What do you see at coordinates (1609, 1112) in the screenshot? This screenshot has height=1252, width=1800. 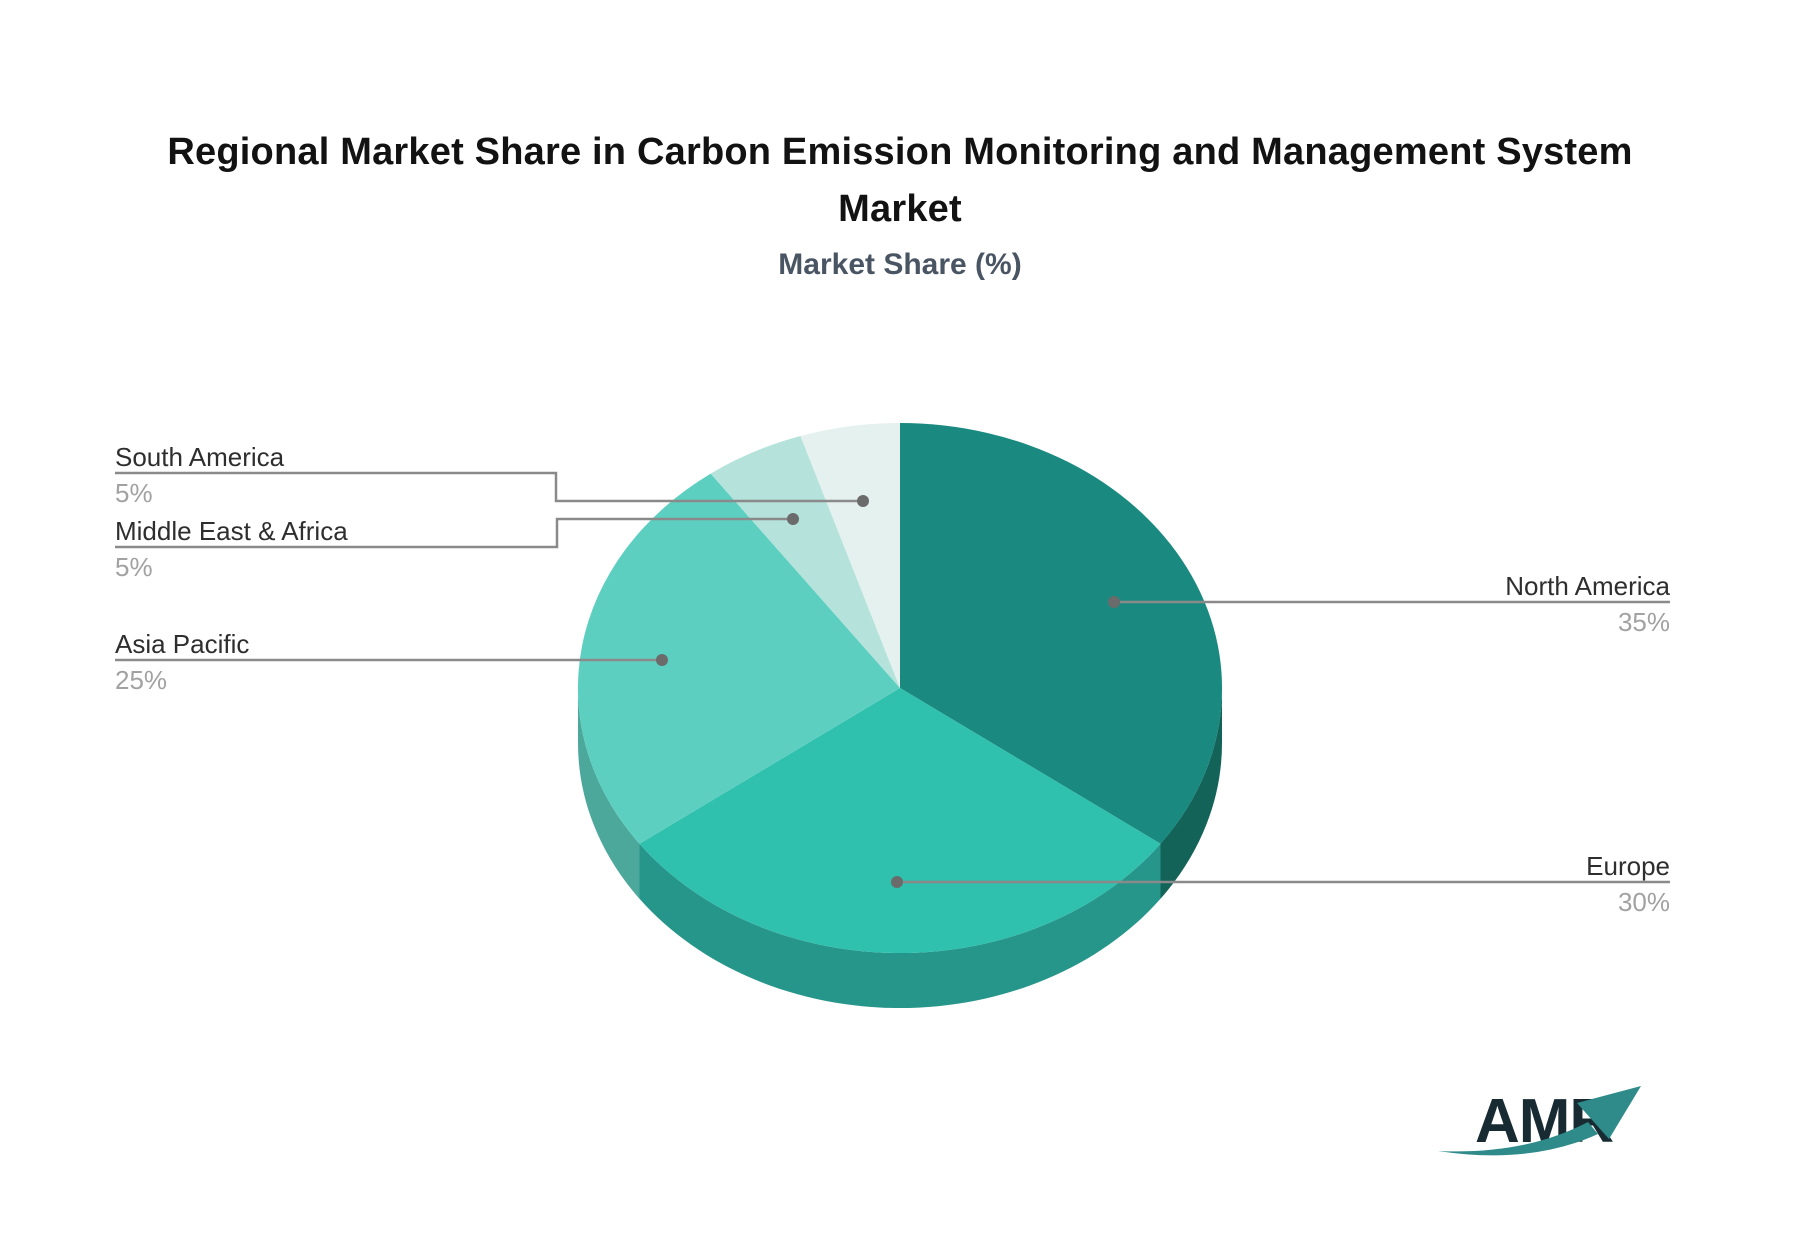 I see `amr-logo-arrow-head` at bounding box center [1609, 1112].